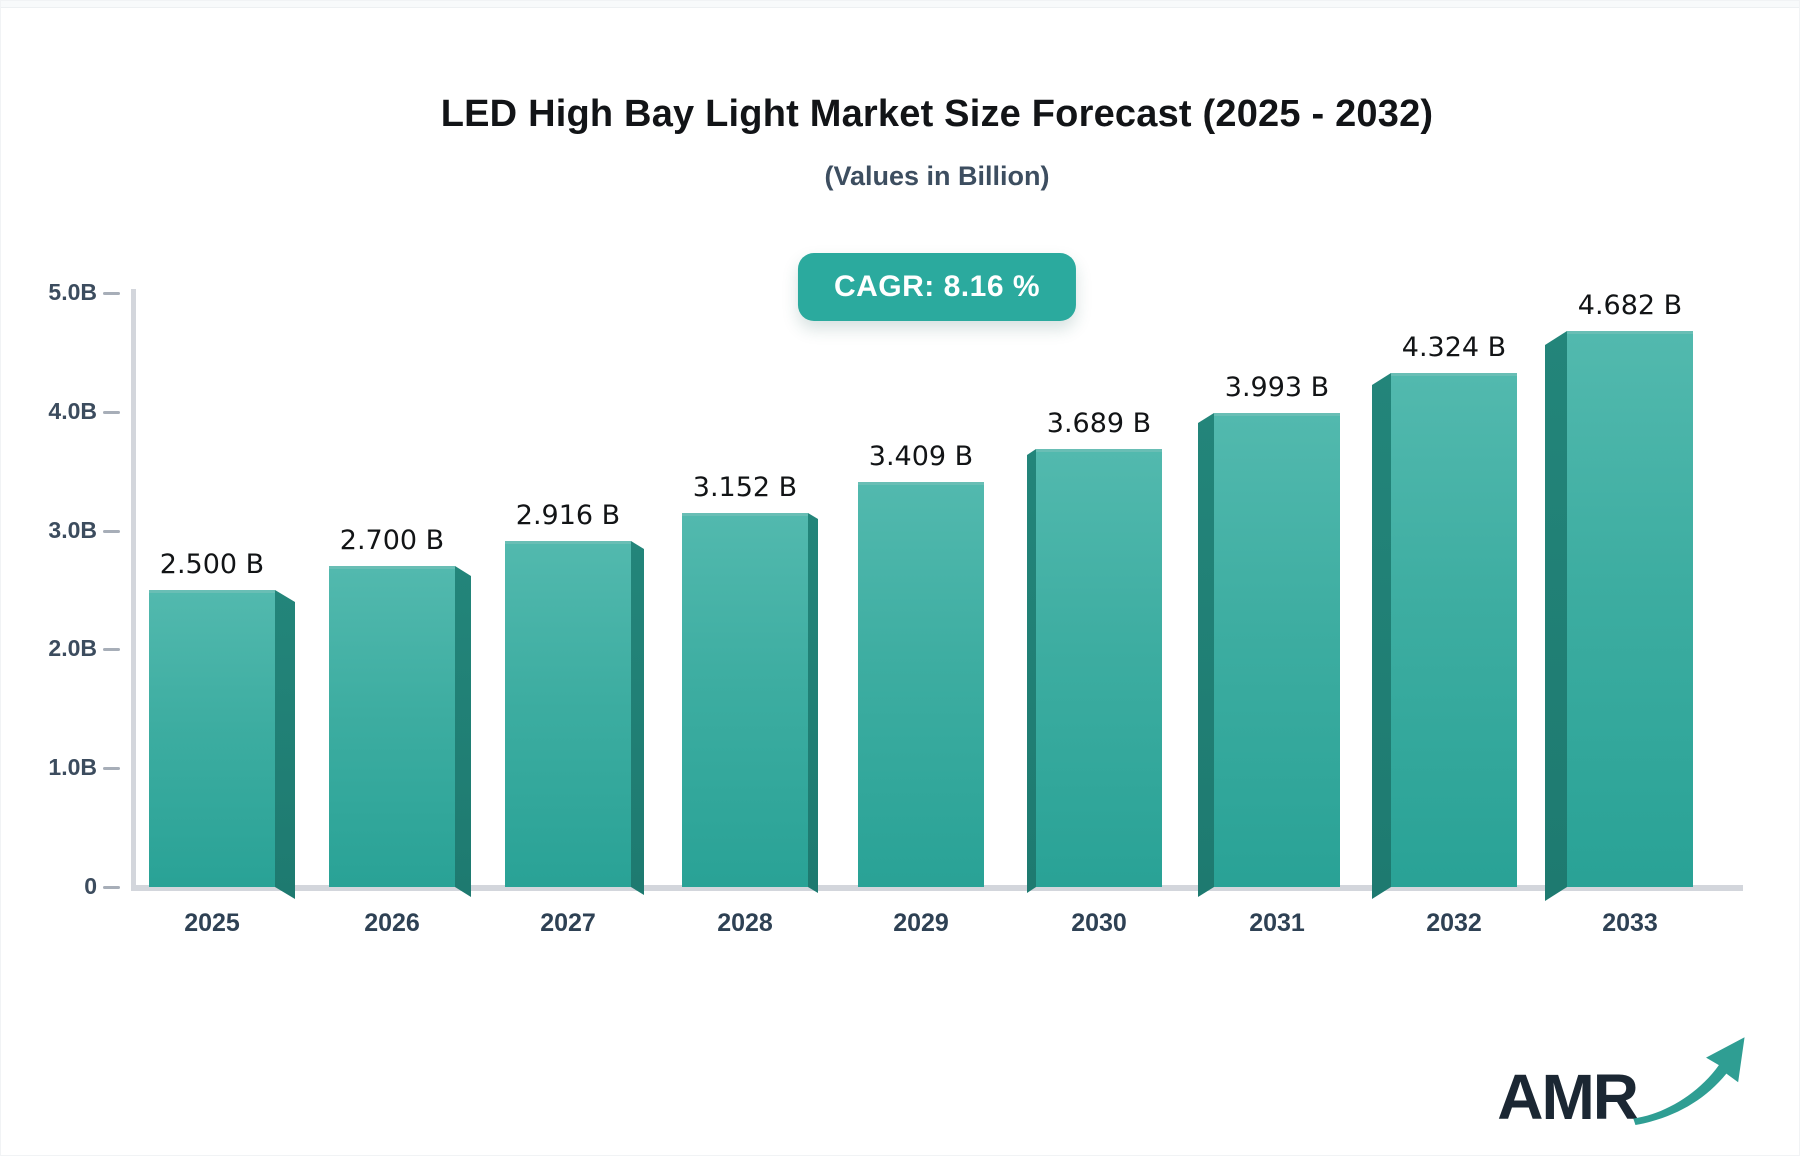  I want to click on bar-value-label-2027: 2.916 B, so click(568, 515).